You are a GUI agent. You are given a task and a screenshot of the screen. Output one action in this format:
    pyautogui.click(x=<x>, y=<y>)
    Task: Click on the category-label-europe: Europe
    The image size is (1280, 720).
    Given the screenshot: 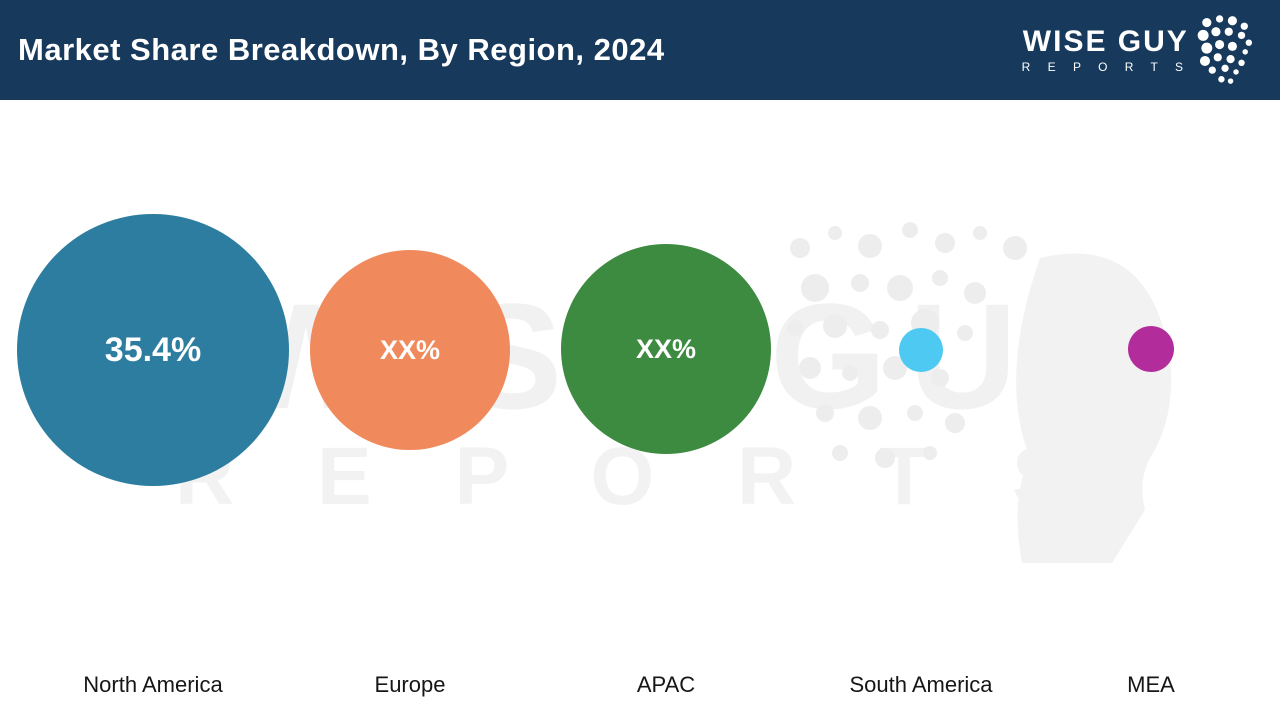 What is the action you would take?
    pyautogui.click(x=410, y=684)
    